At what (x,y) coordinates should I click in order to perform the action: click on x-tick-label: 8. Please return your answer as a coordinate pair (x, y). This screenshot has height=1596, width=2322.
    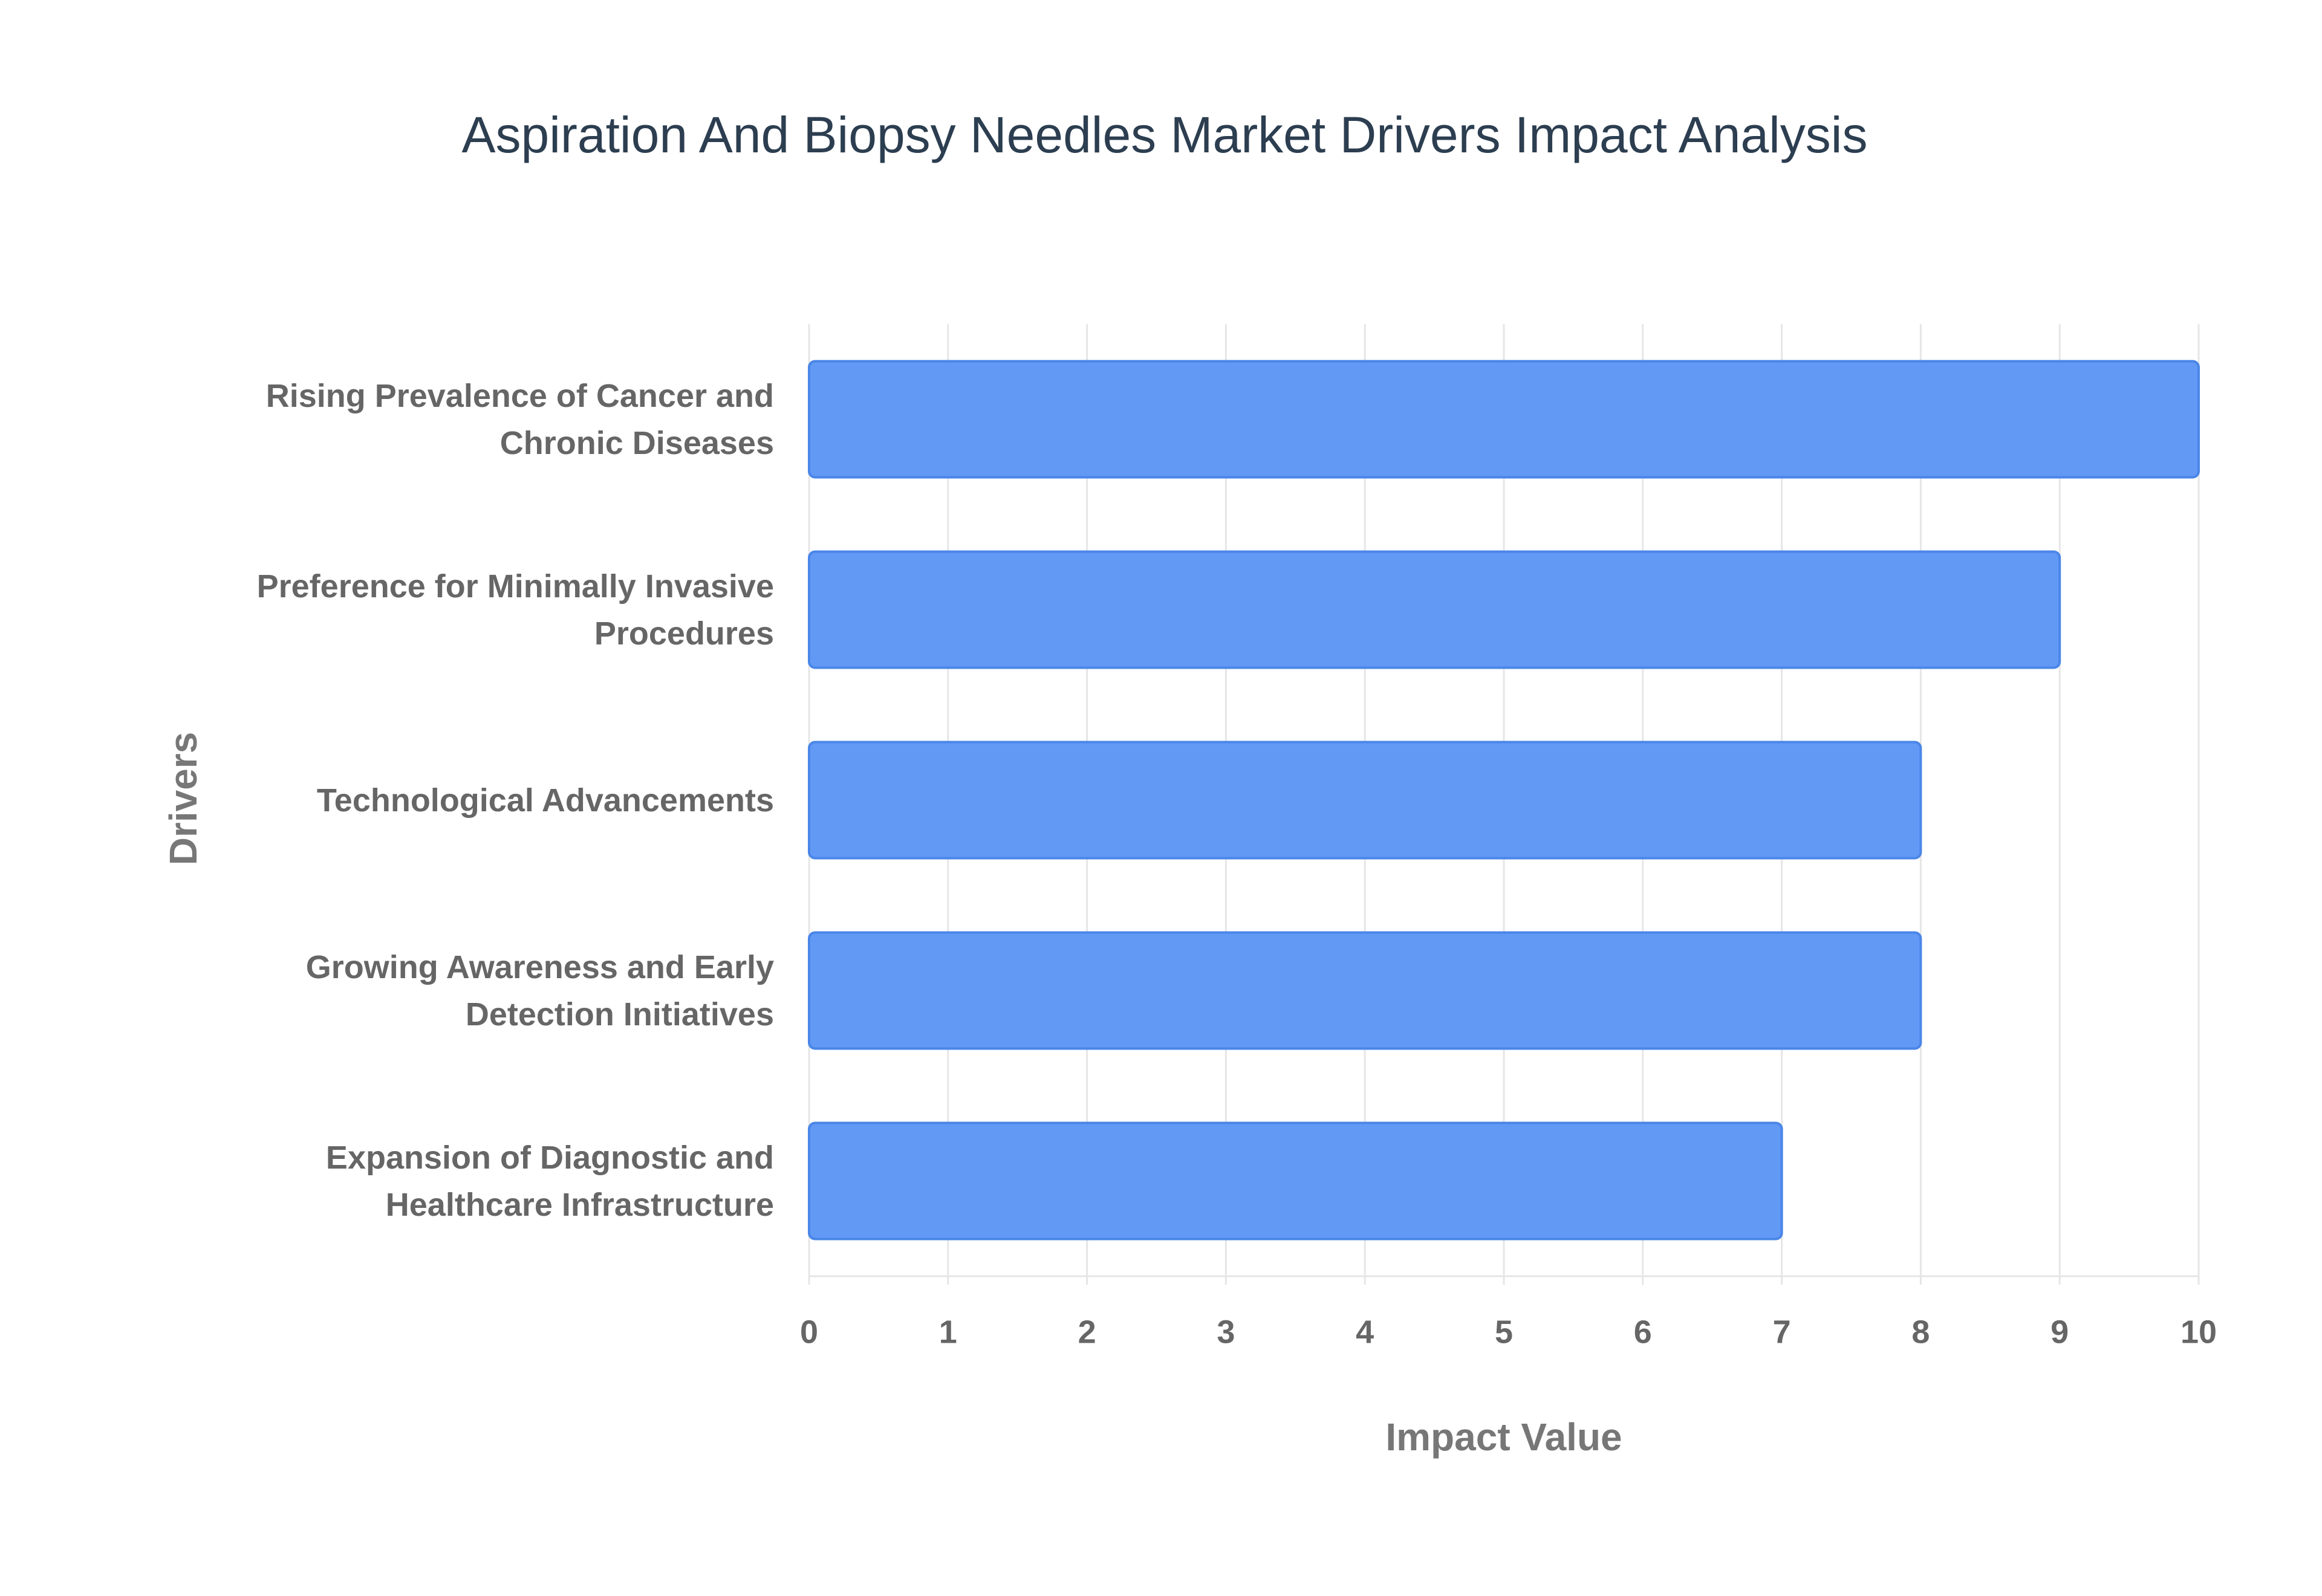
    Looking at the image, I should click on (1921, 1332).